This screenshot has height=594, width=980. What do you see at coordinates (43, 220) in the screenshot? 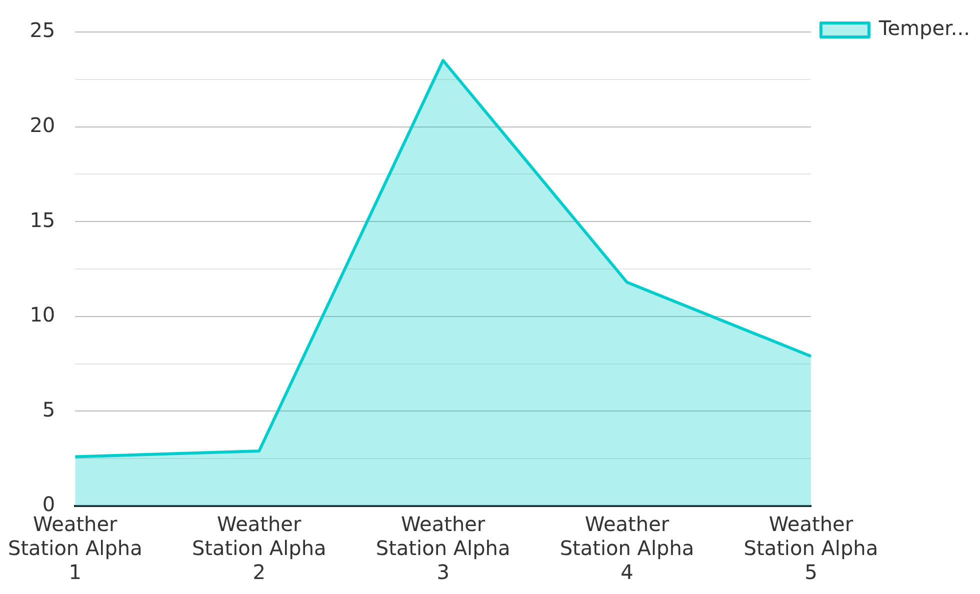
I see `y-tick-label: 15` at bounding box center [43, 220].